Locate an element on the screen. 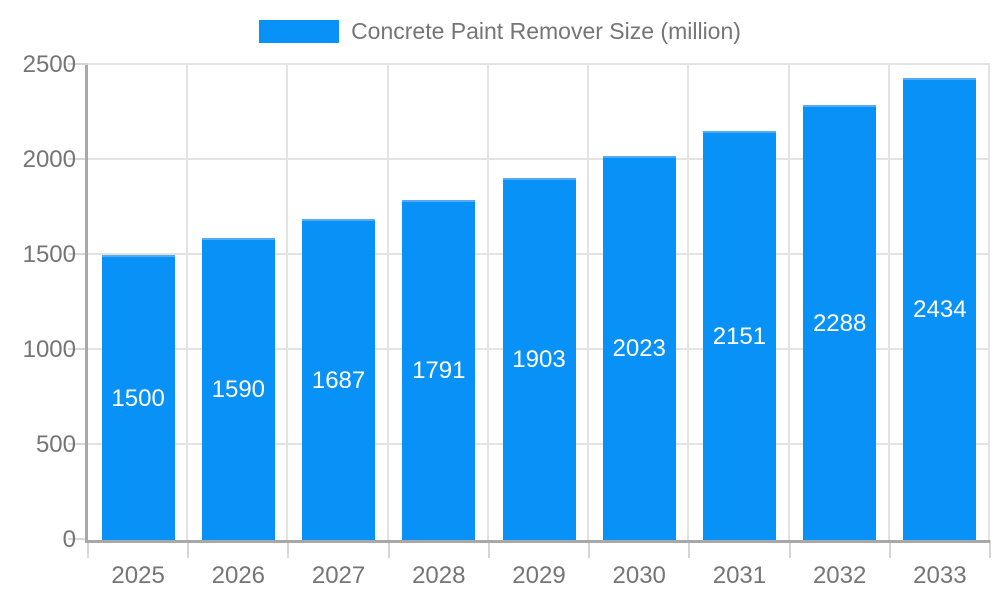  x-axis-label: 2032 is located at coordinates (839, 575).